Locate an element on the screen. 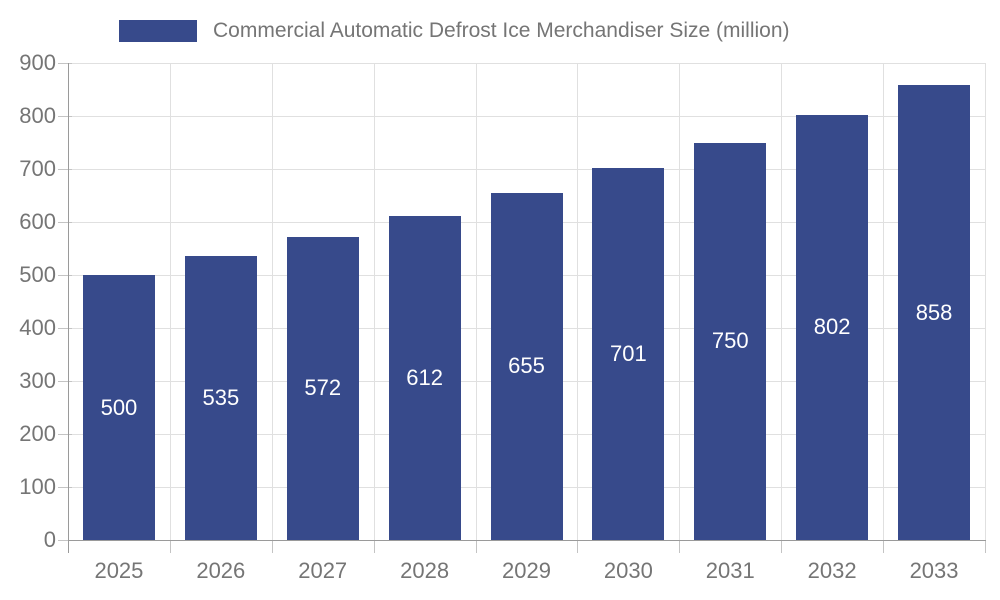 This screenshot has width=1000, height=600. bar-value-label: 701 is located at coordinates (628, 354).